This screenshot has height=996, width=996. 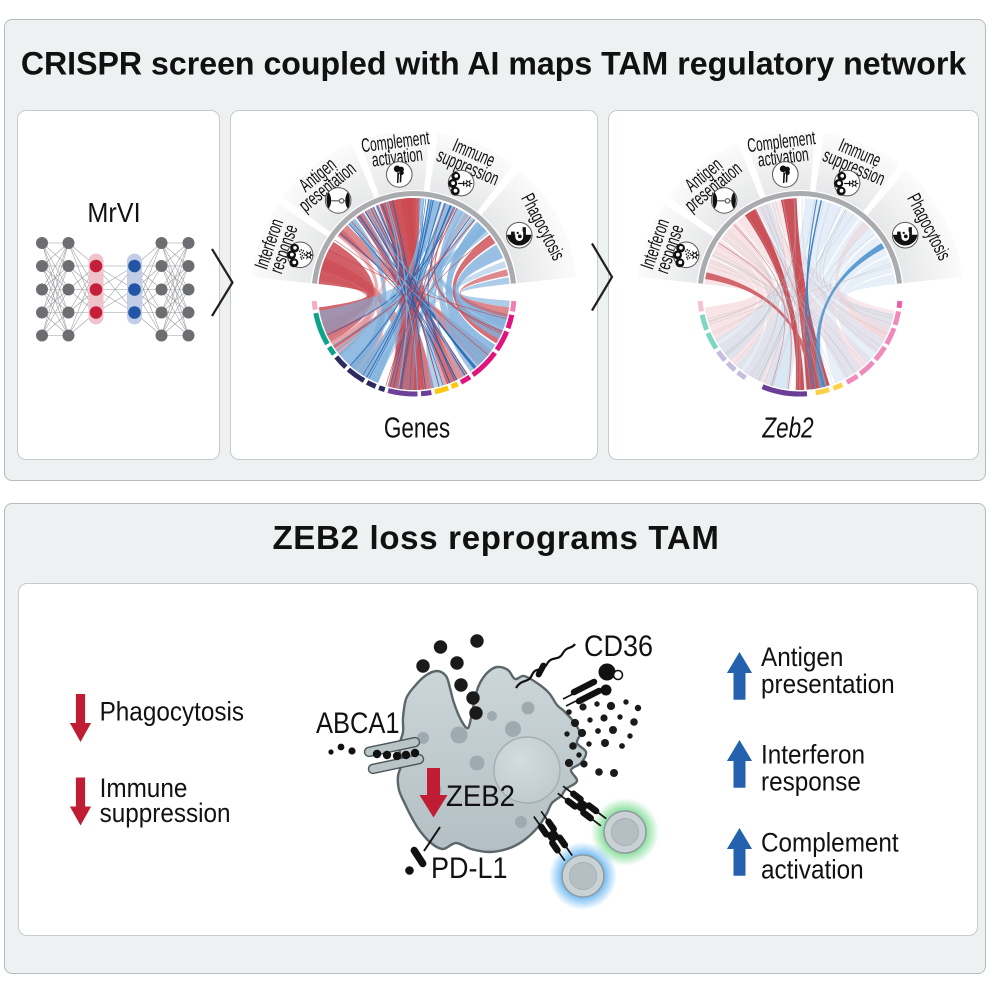 What do you see at coordinates (830, 842) in the screenshot?
I see `svg-text: Complement` at bounding box center [830, 842].